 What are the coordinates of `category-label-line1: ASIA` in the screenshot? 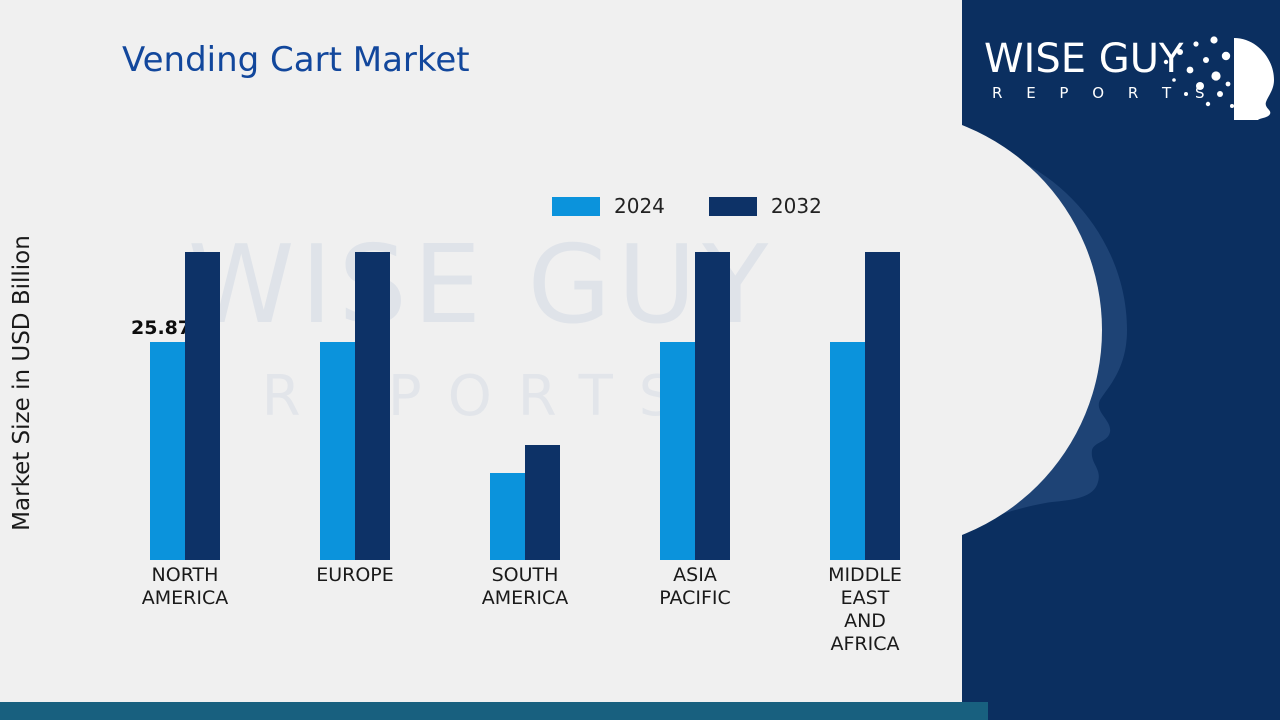 It's located at (695, 575).